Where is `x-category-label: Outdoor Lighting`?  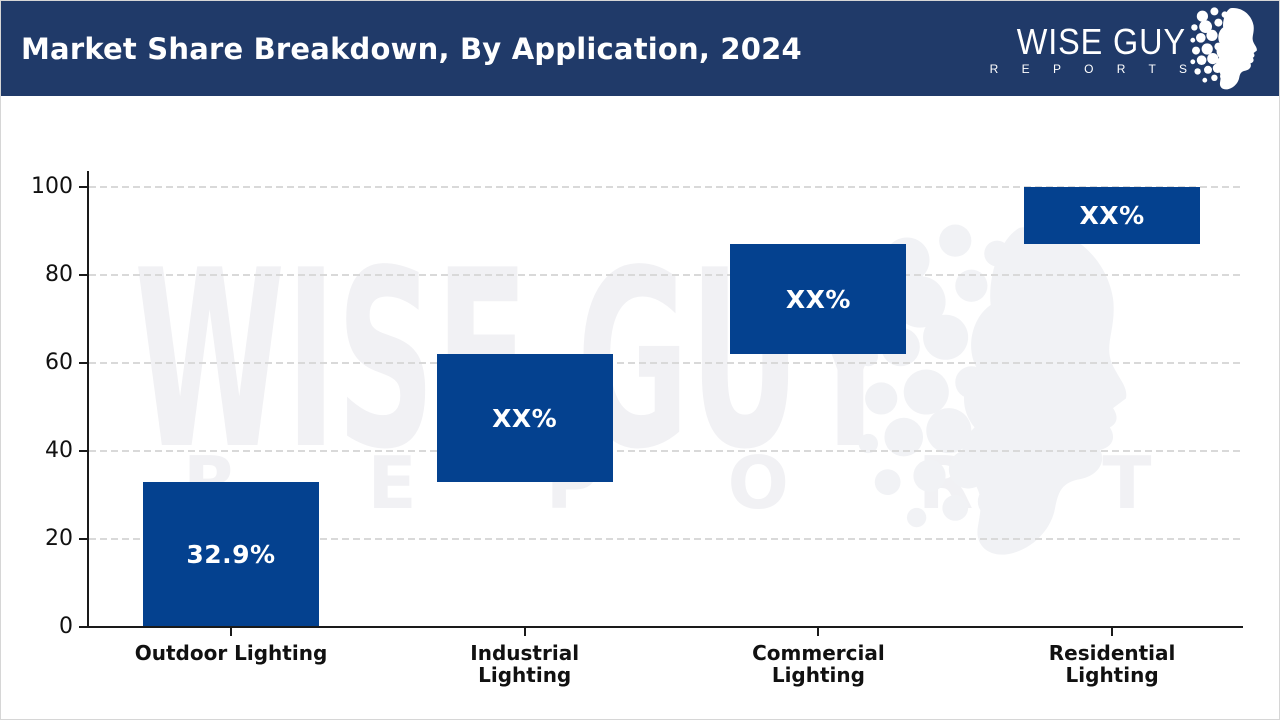 x-category-label: Outdoor Lighting is located at coordinates (231, 653).